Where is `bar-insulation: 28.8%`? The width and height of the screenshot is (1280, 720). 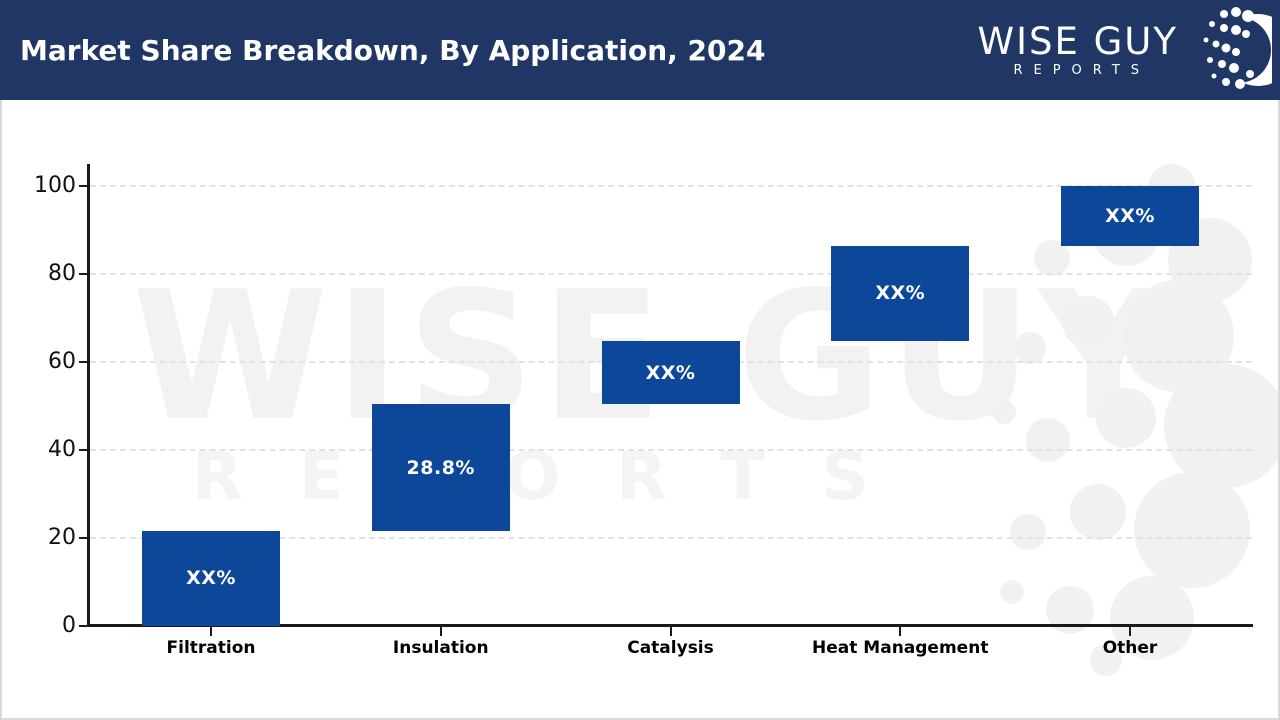 bar-insulation: 28.8% is located at coordinates (440, 467).